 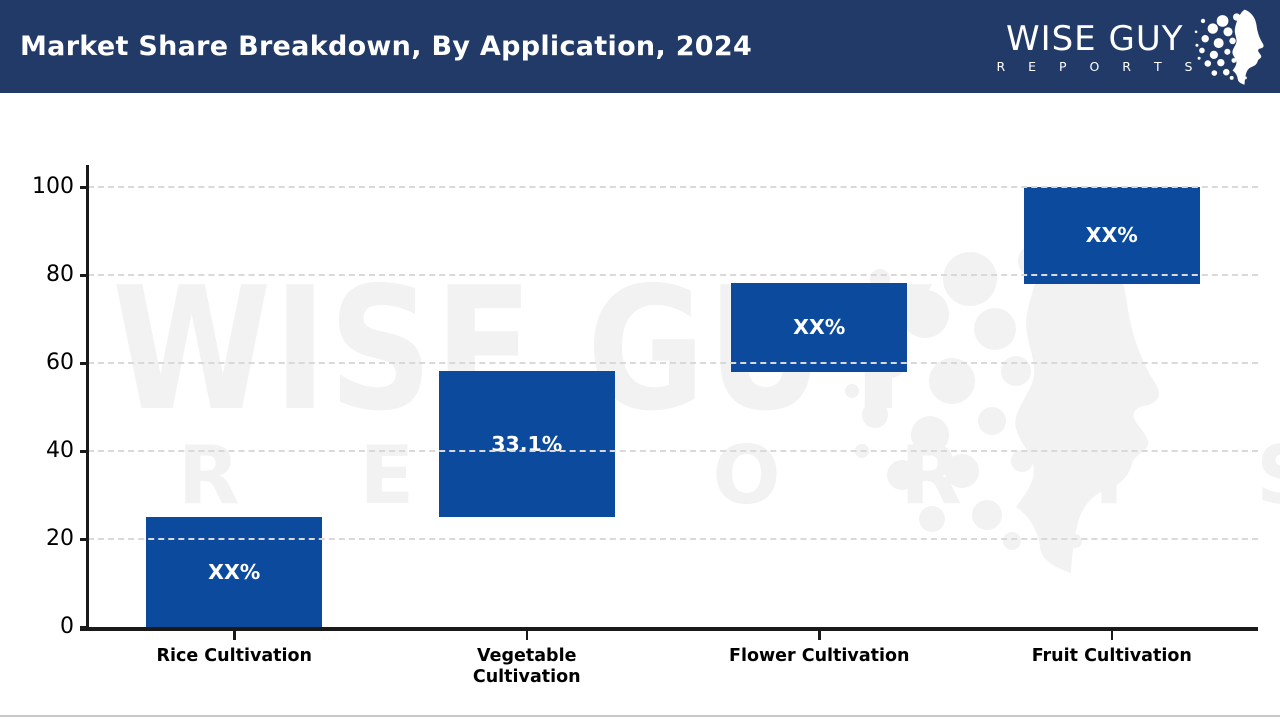 What do you see at coordinates (53, 186) in the screenshot?
I see `y-tick-label-100: 100` at bounding box center [53, 186].